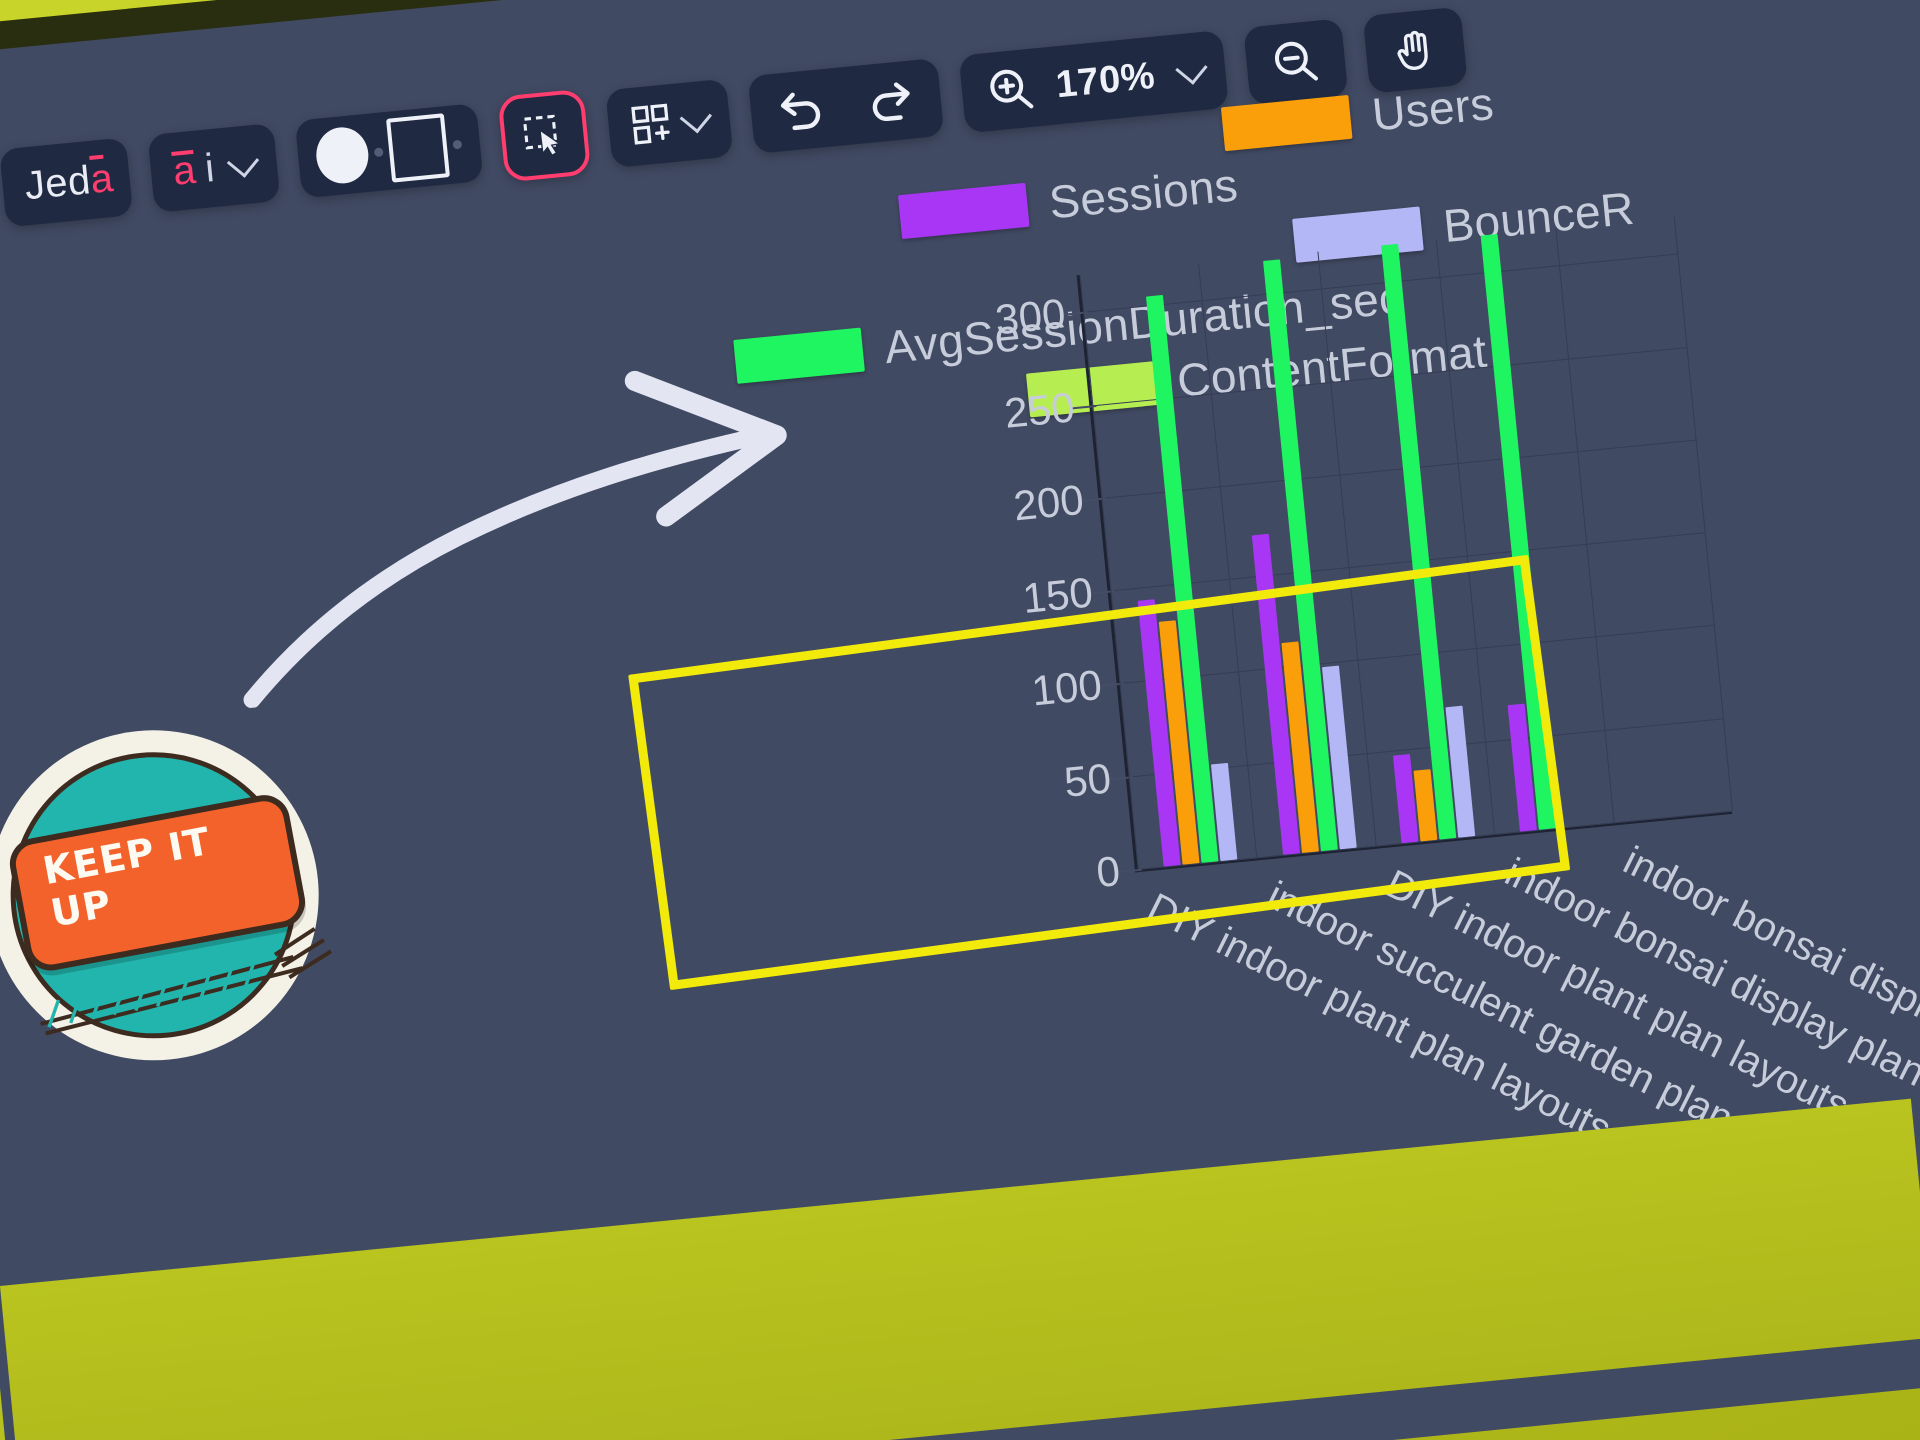 Image resolution: width=1920 pixels, height=1440 pixels. I want to click on zoom-out-magnifier-icon, so click(1297, 61).